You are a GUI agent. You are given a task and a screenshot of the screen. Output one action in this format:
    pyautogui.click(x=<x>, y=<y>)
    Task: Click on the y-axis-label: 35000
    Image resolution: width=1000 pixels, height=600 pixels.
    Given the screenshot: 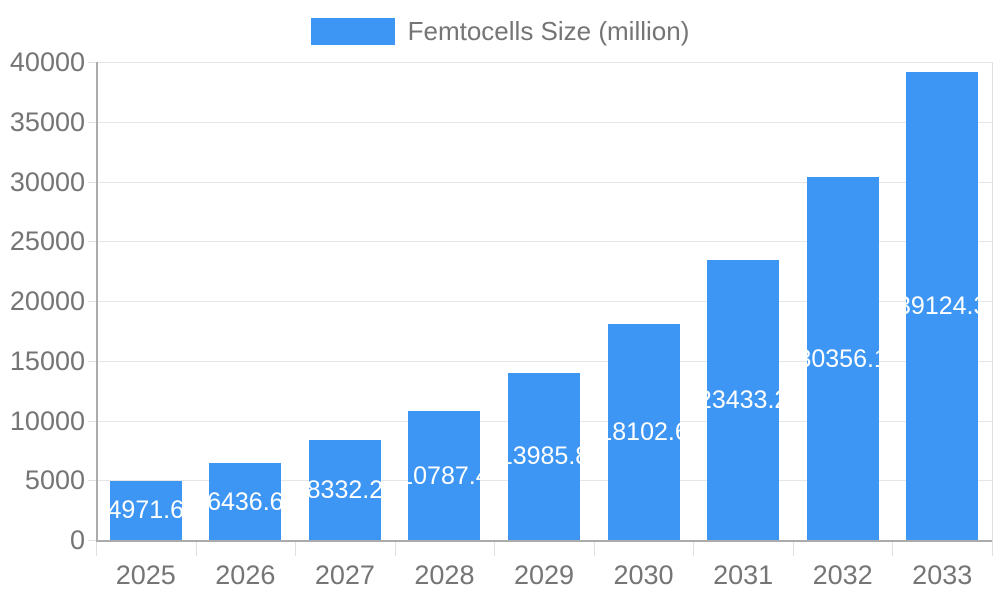 What is the action you would take?
    pyautogui.click(x=47, y=121)
    